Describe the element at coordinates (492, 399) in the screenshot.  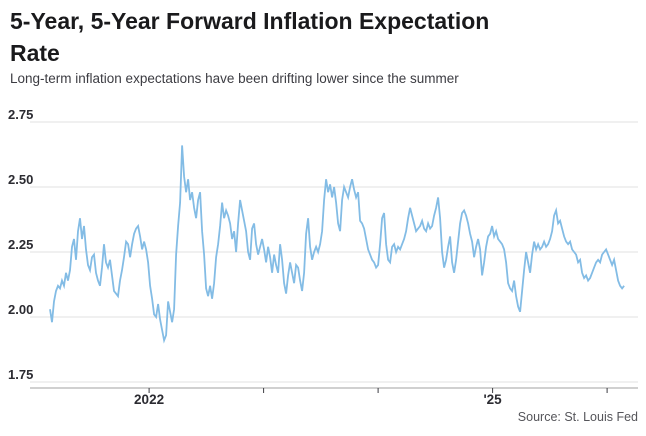
I see `x-axis-label: '25` at that location.